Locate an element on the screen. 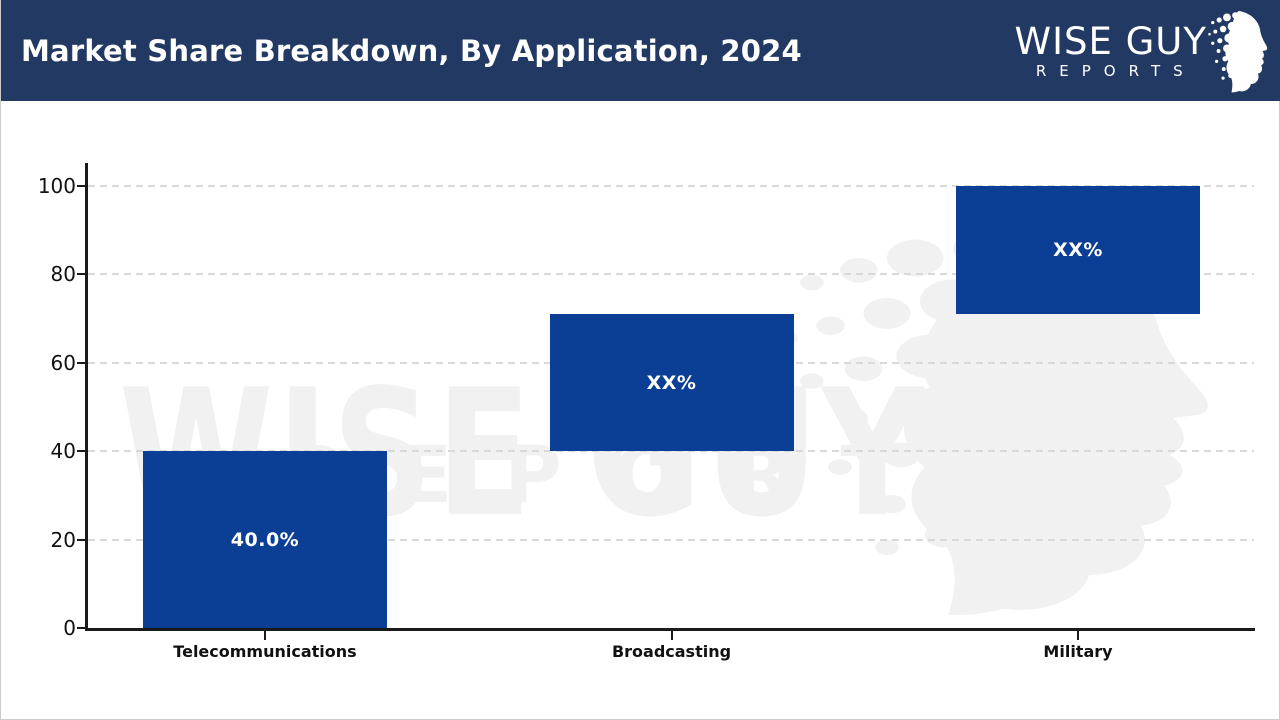 The image size is (1280, 720). wise-guy-reports-logo: WISE GUY REPORTS is located at coordinates (1144, 51).